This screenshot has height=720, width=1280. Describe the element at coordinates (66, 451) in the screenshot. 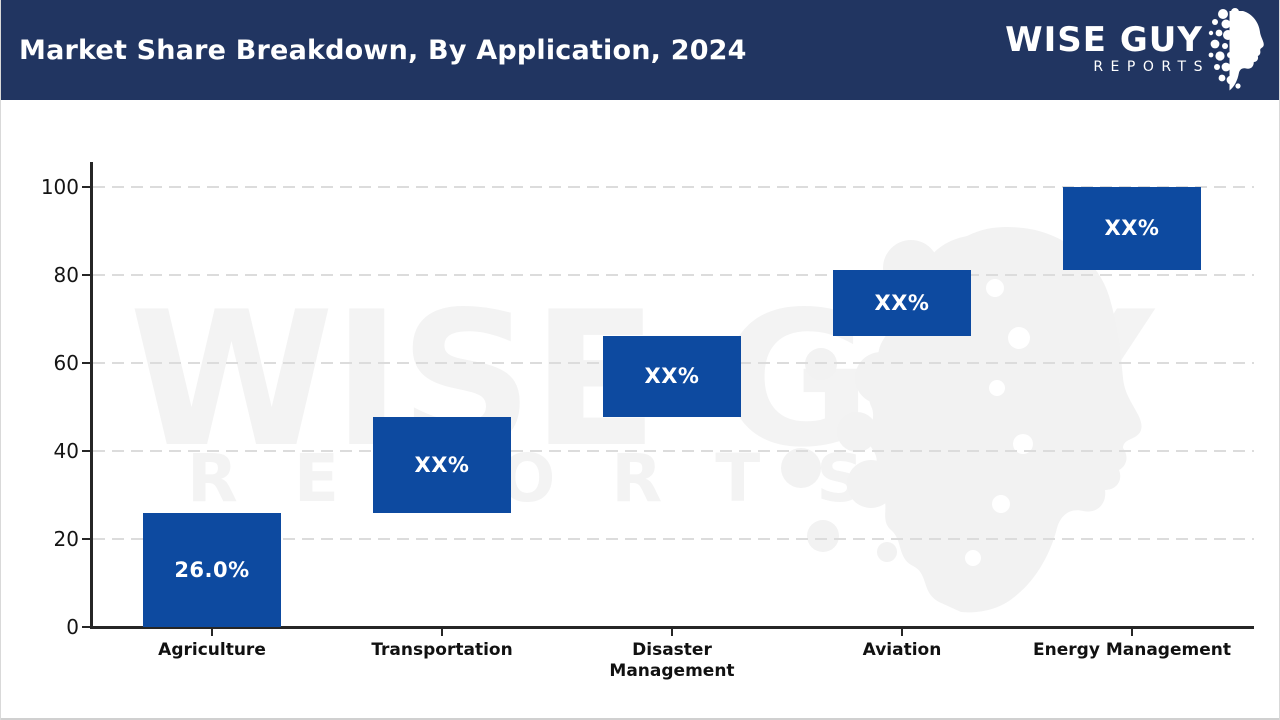

I see `y-tick-label: 40` at that location.